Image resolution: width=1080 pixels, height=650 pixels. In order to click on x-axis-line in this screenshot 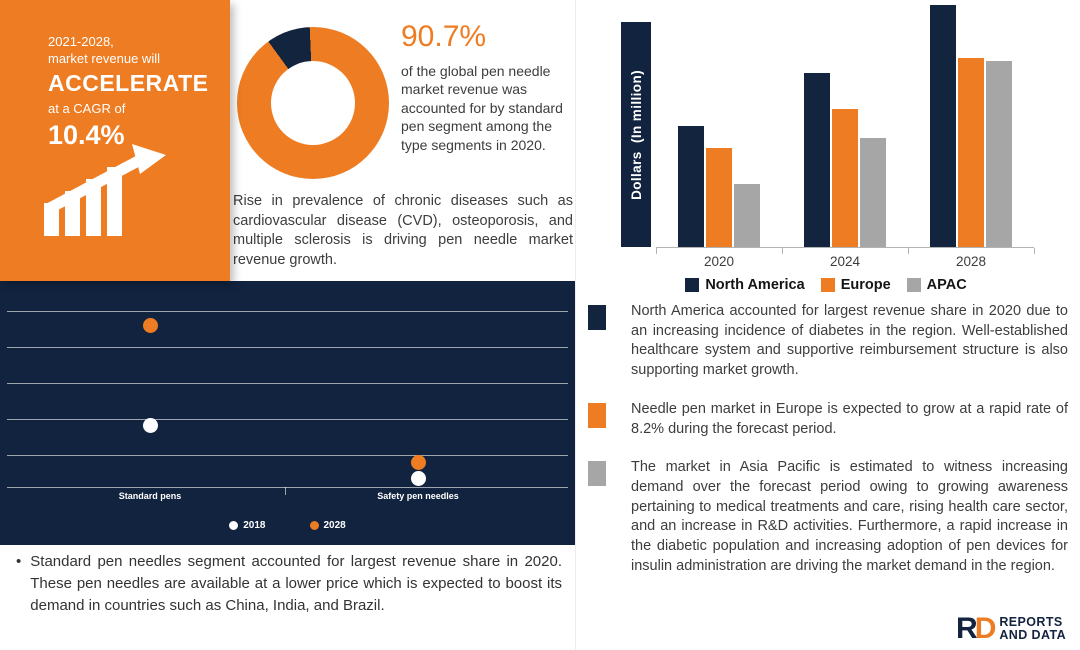, I will do `click(287, 487)`.